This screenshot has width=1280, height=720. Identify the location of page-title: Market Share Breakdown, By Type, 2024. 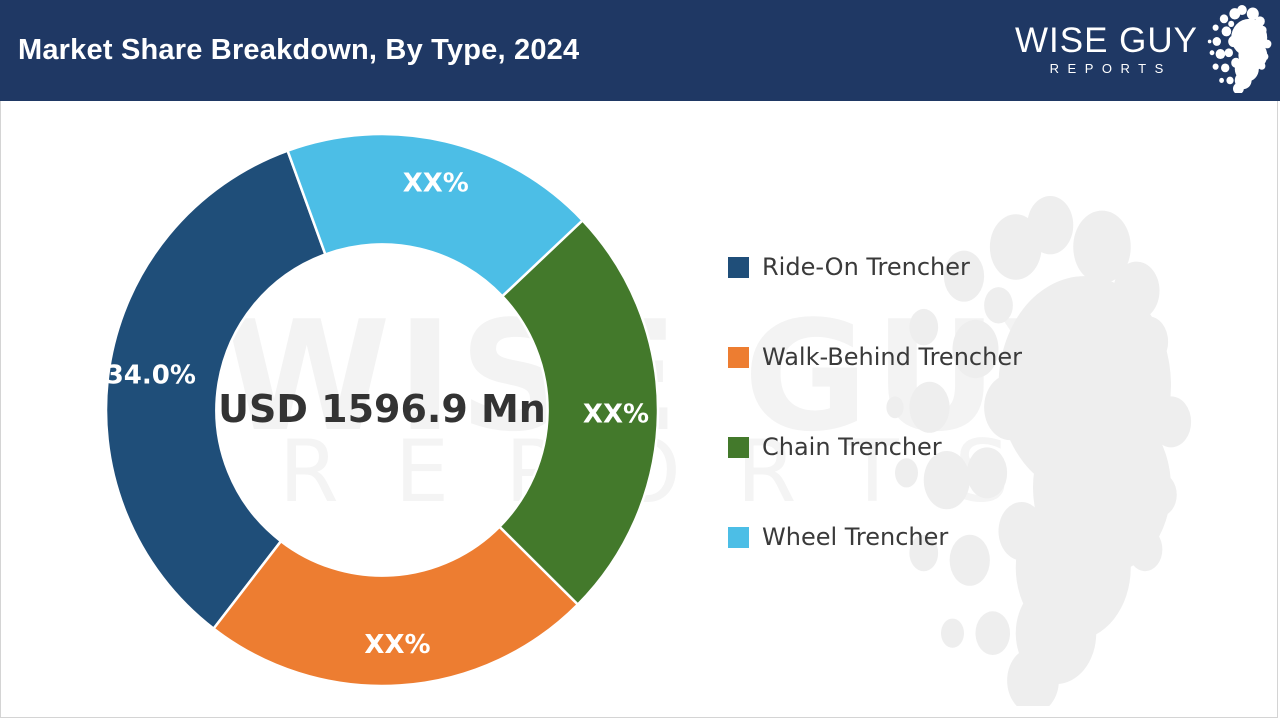
(299, 50).